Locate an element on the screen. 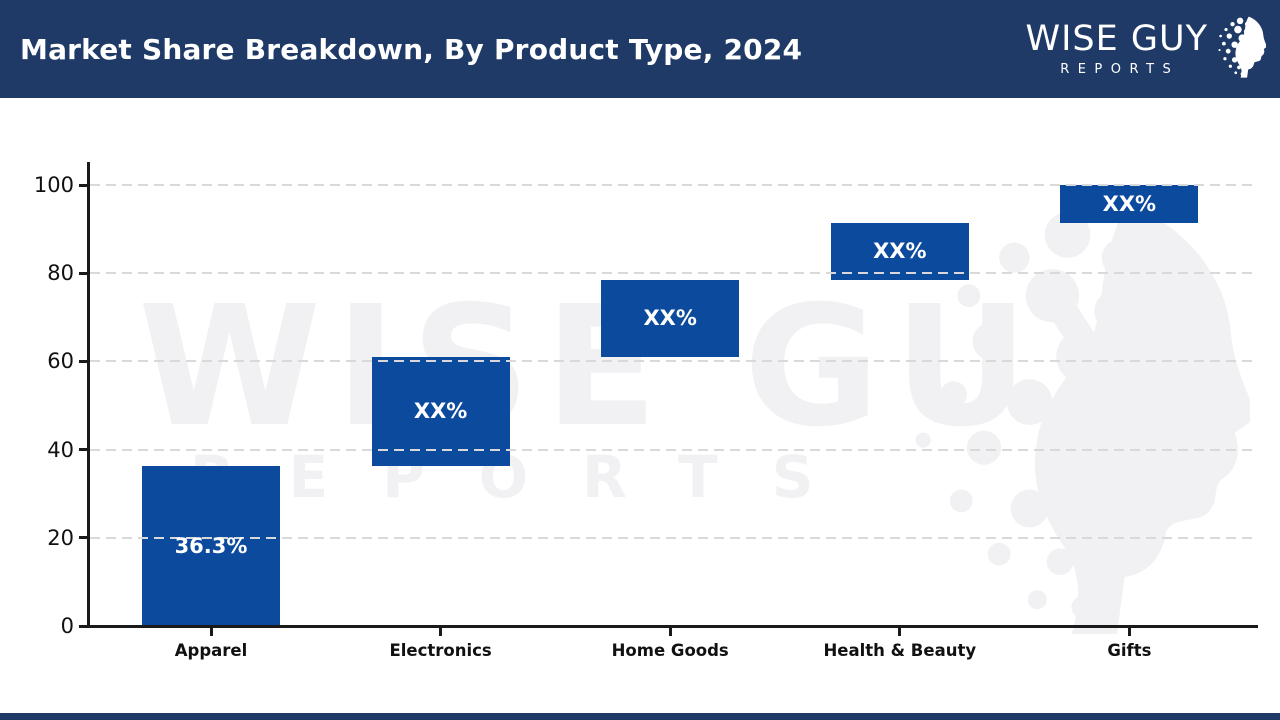 Image resolution: width=1280 pixels, height=720 pixels. x-tick-apparel is located at coordinates (211, 632).